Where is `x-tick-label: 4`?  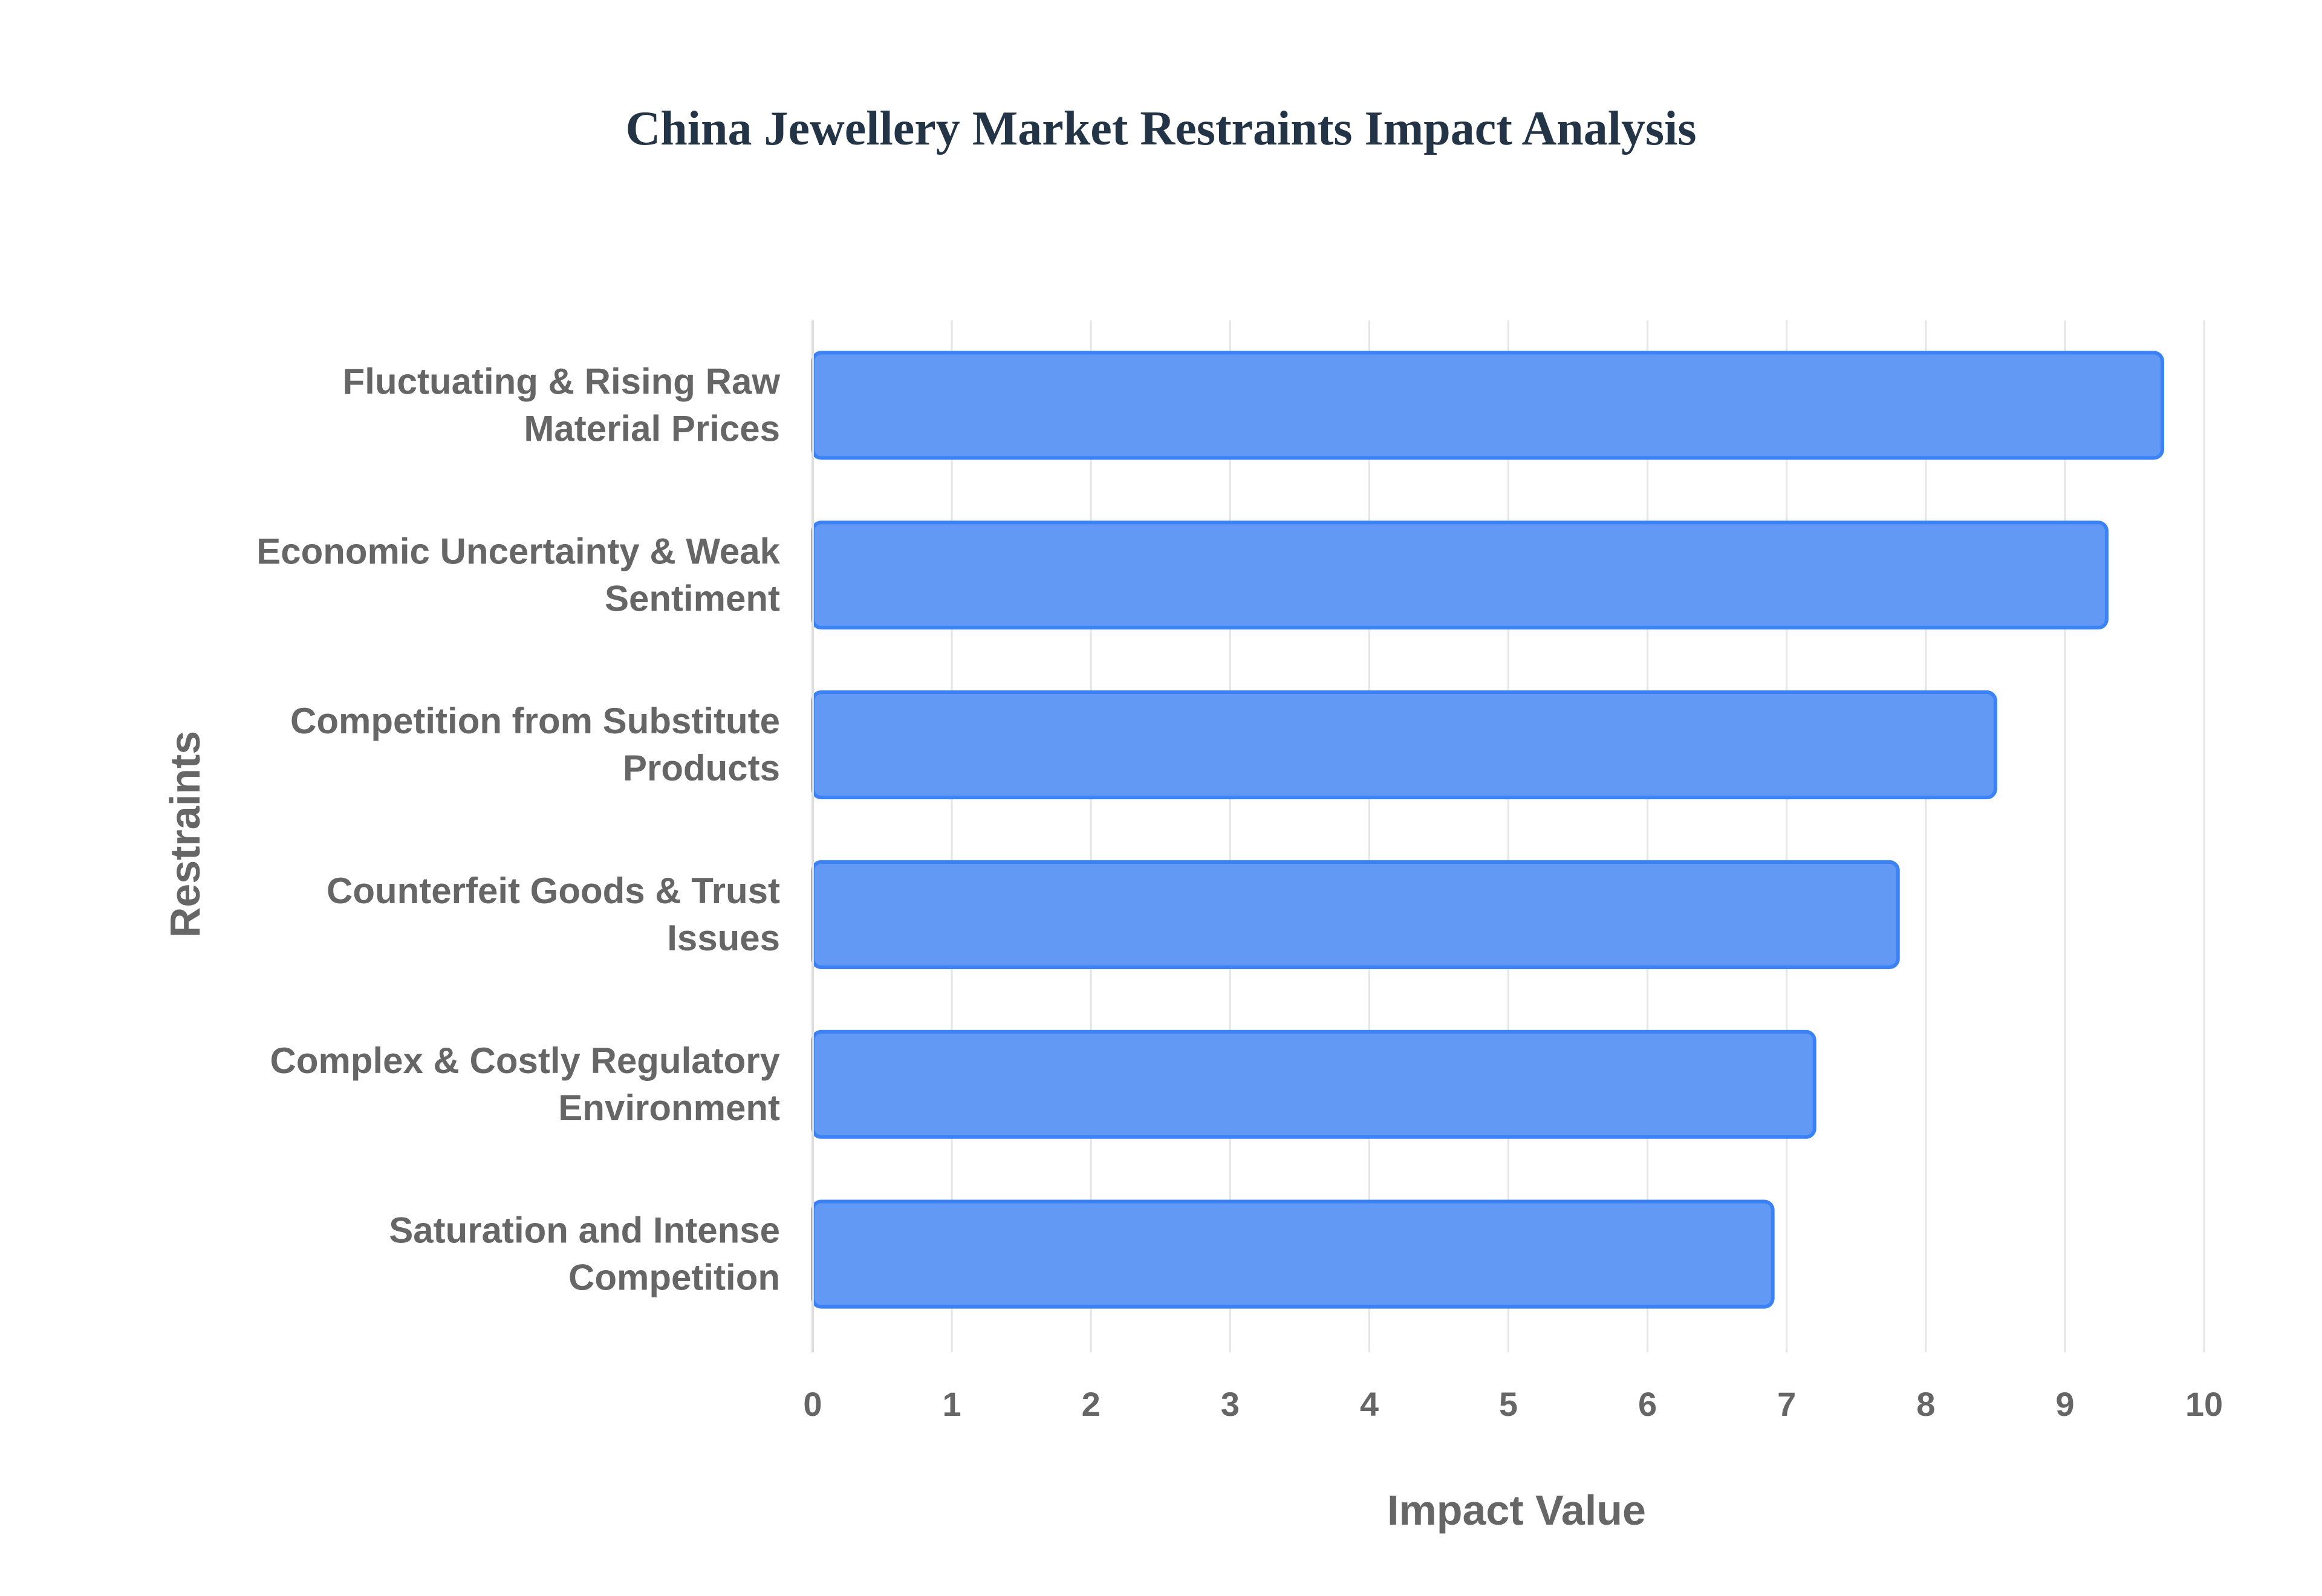 x-tick-label: 4 is located at coordinates (1369, 1404).